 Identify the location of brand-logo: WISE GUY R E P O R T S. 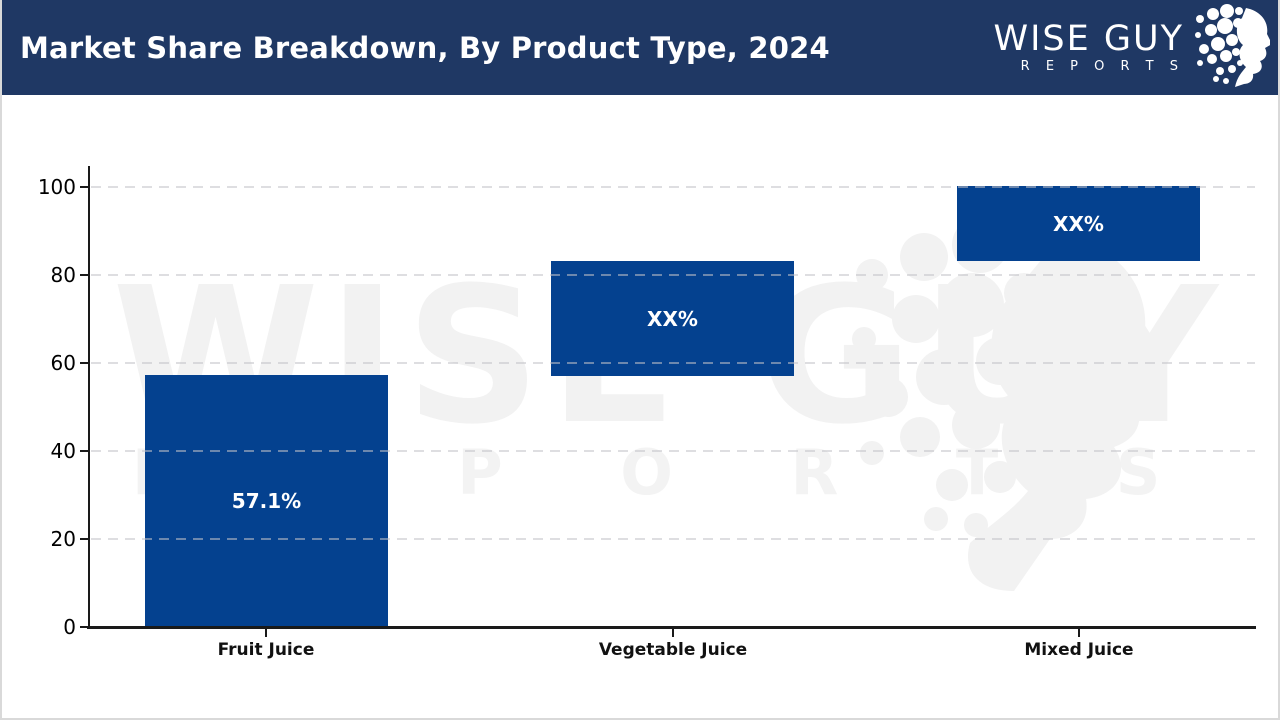
(1132, 48).